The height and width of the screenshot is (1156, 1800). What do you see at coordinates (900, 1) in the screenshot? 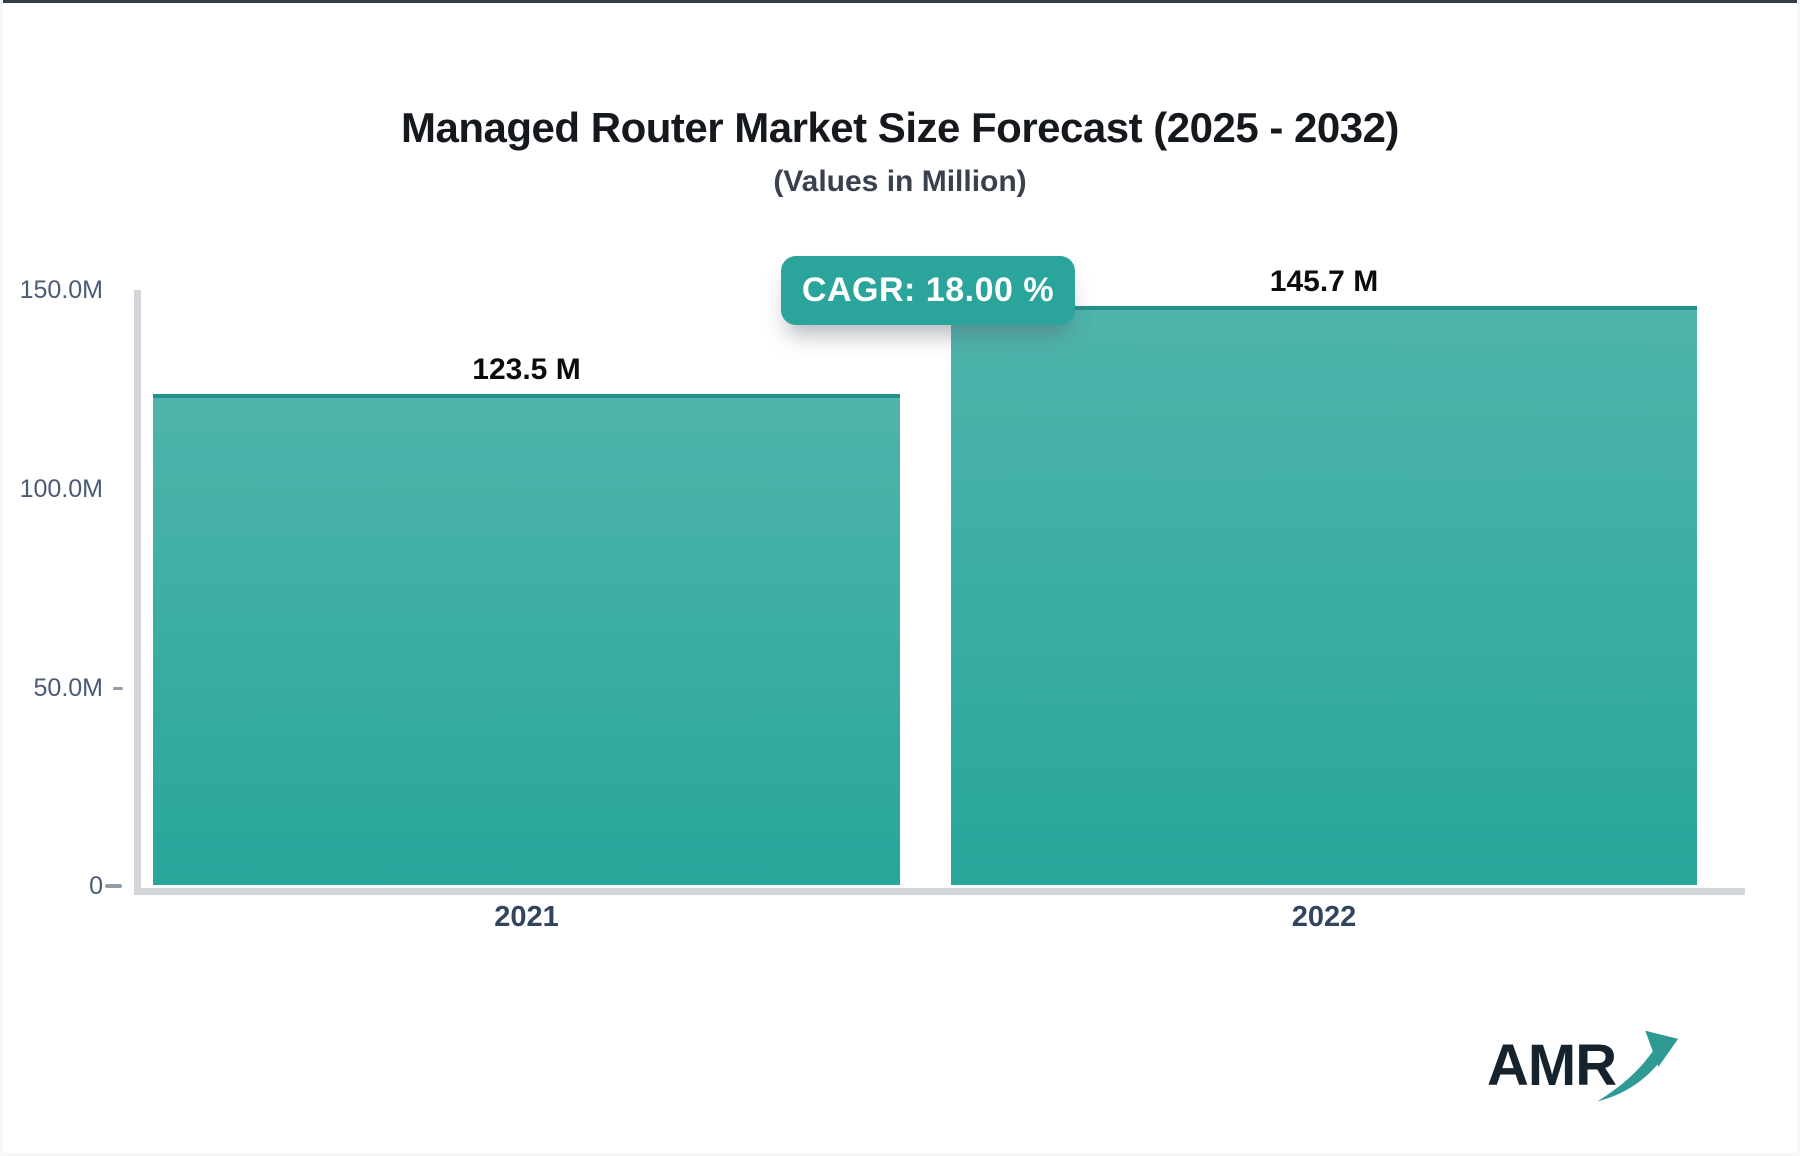
I see `window-top-edge` at bounding box center [900, 1].